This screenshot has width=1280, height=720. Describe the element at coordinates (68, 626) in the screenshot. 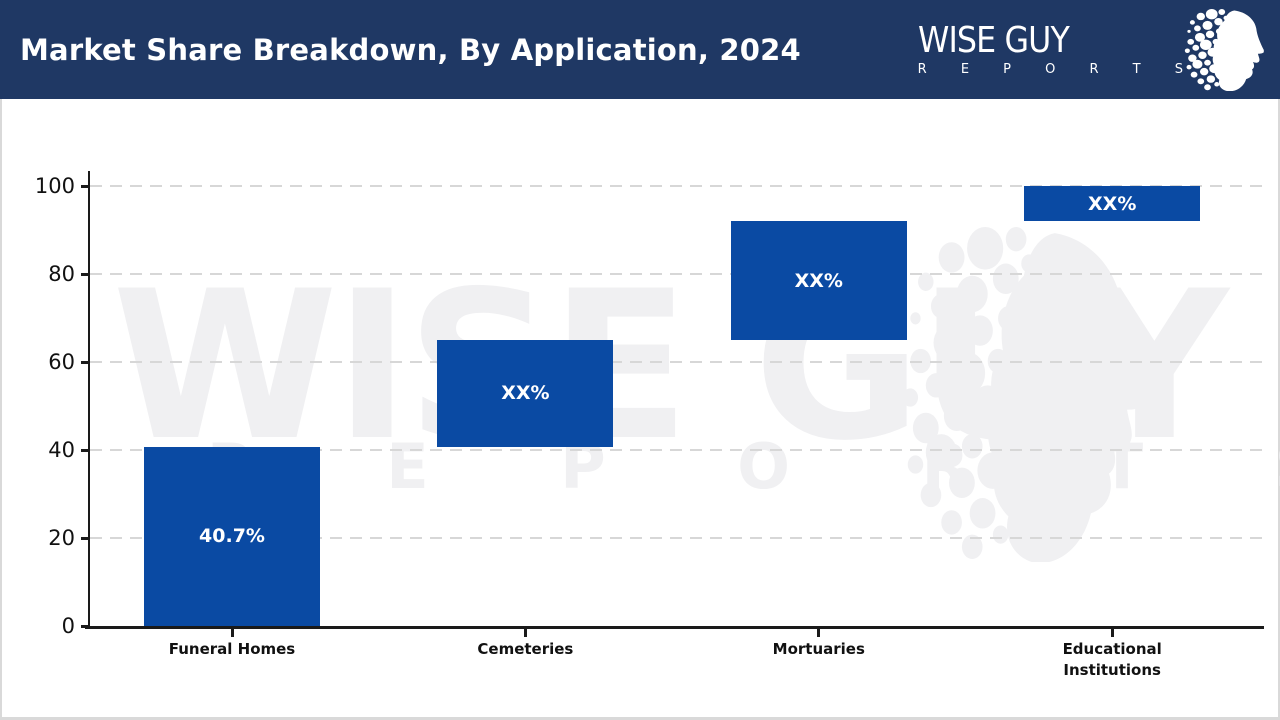

I see `y-tick-label: 0` at that location.